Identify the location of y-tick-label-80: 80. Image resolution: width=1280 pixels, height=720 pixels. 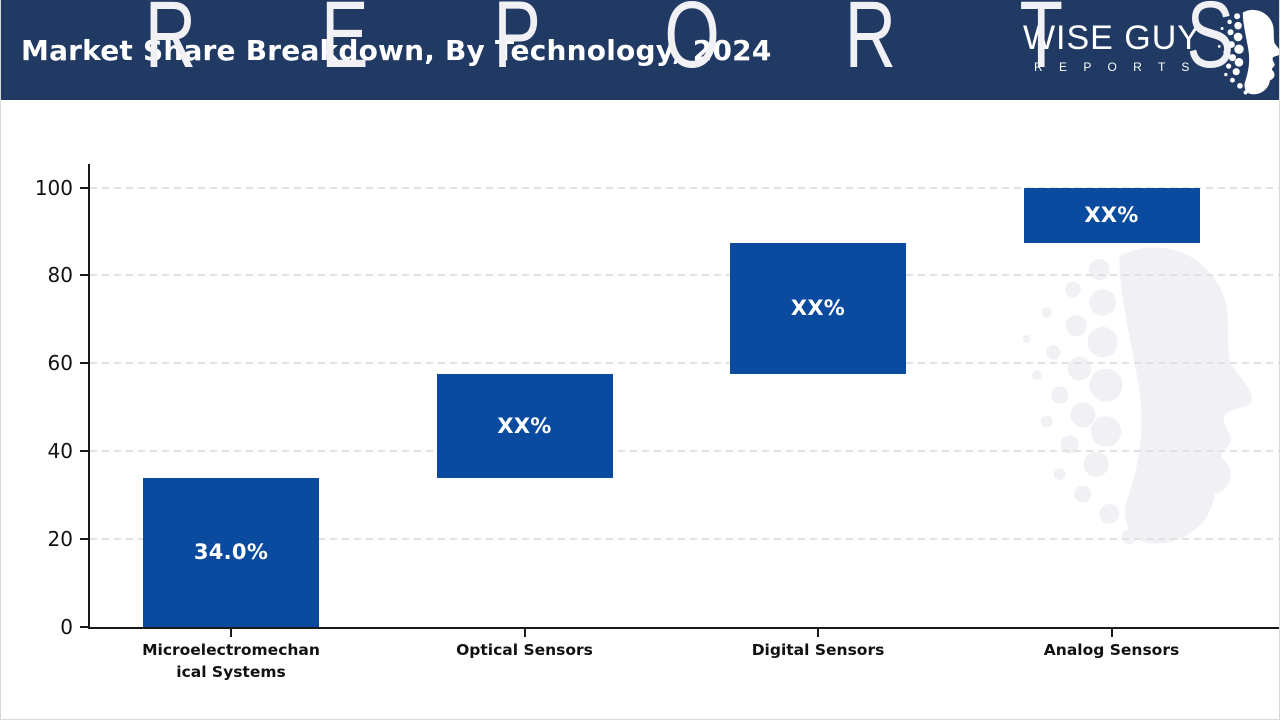
(60, 275).